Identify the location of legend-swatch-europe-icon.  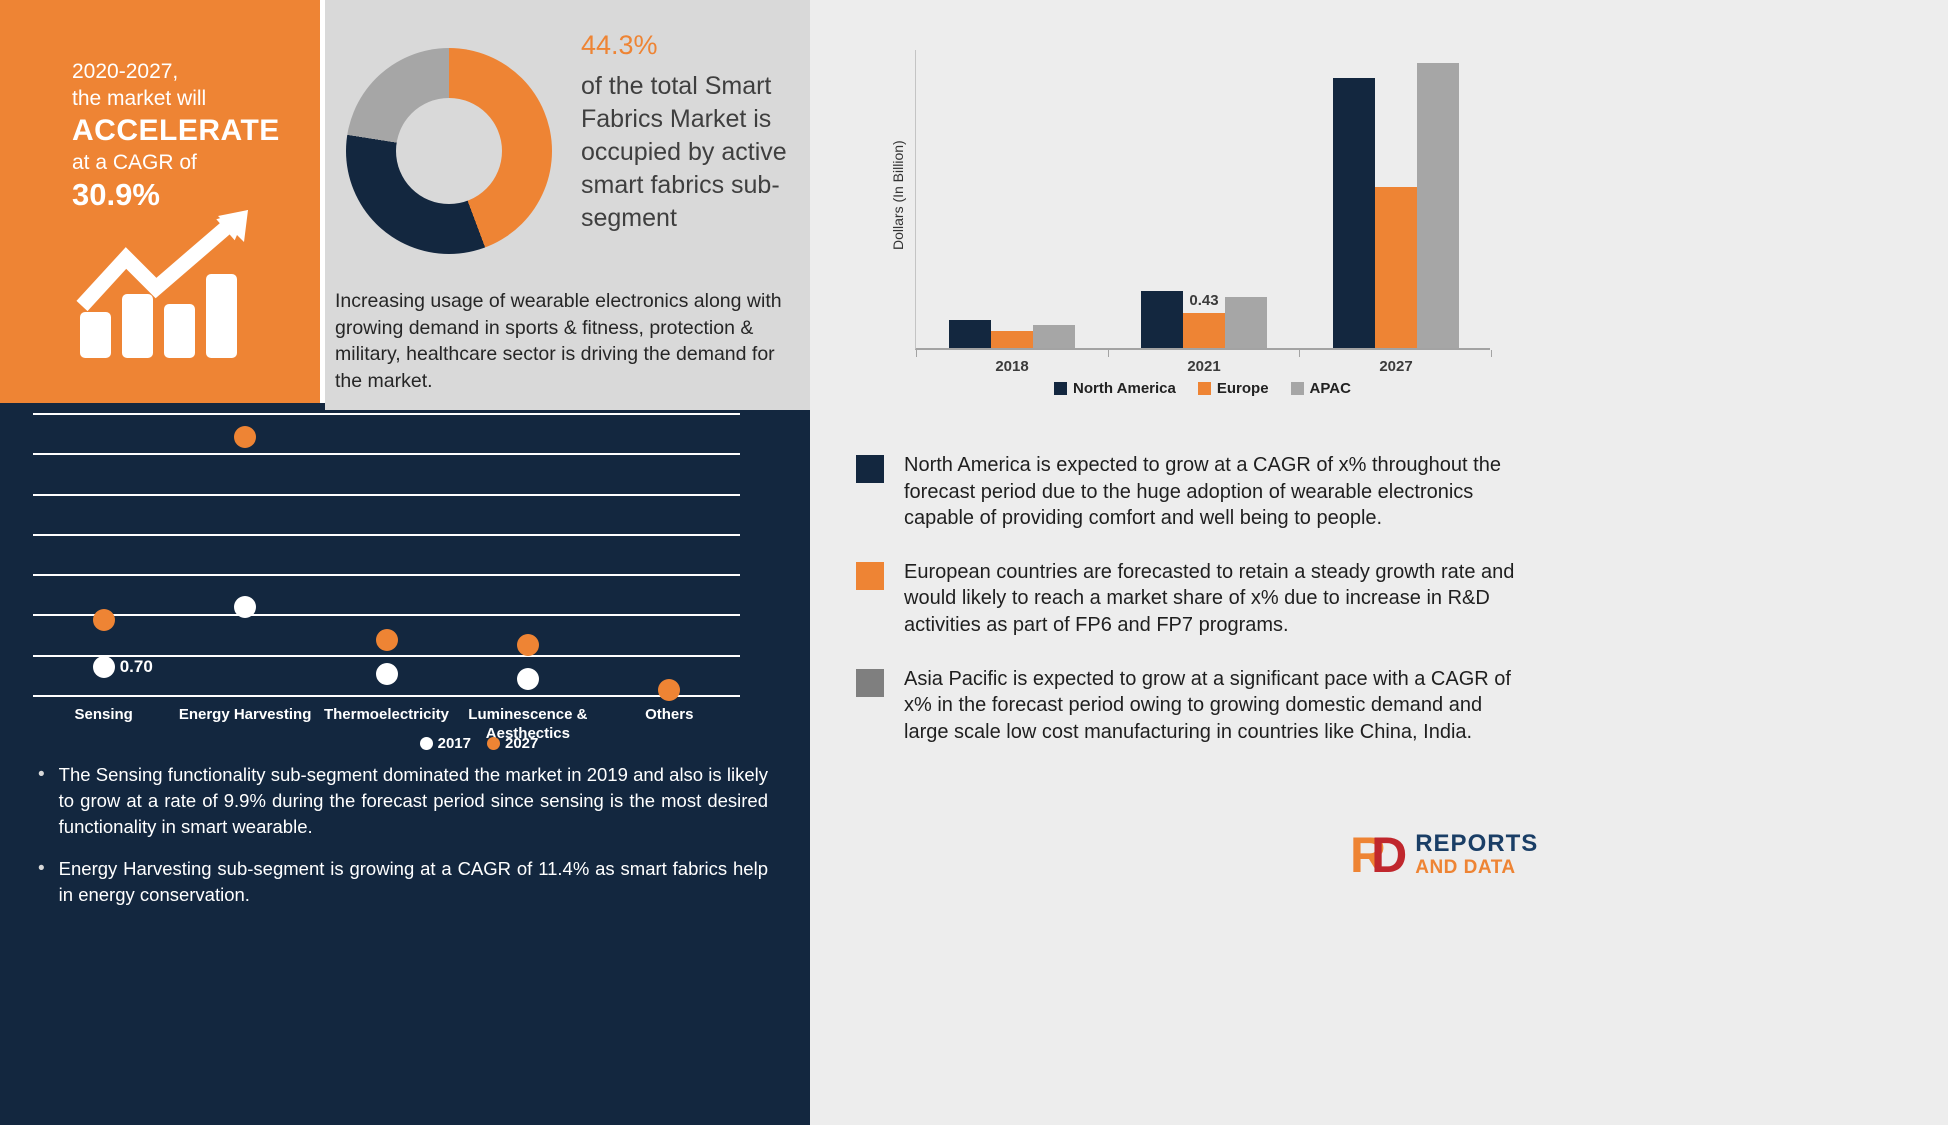
(1204, 388).